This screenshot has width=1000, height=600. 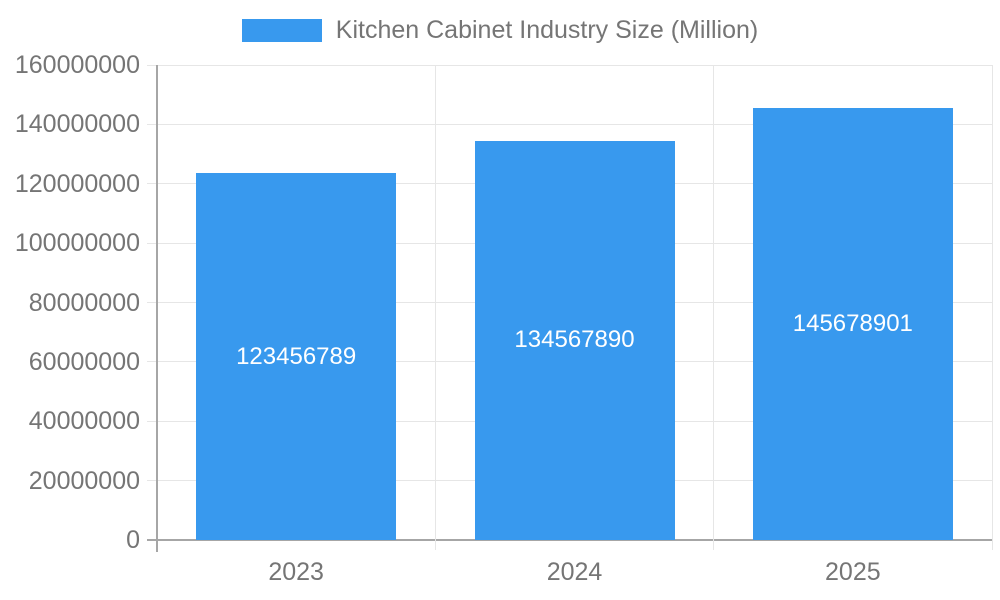 I want to click on bar-value-label: 123456789, so click(x=296, y=356).